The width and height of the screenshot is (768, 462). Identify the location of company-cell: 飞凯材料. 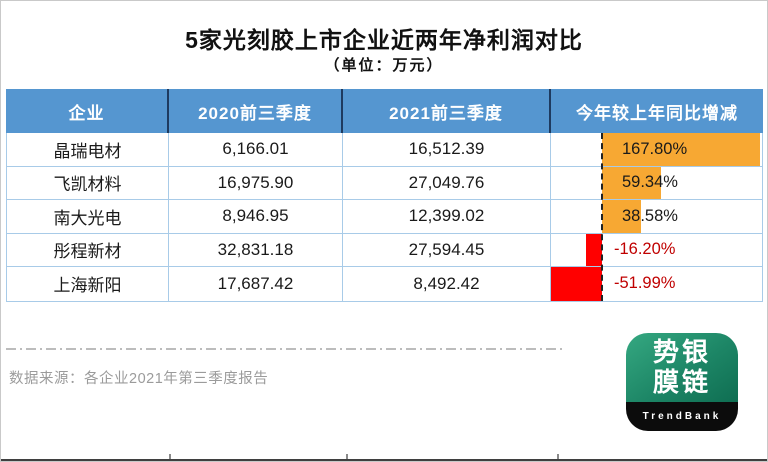
(88, 182).